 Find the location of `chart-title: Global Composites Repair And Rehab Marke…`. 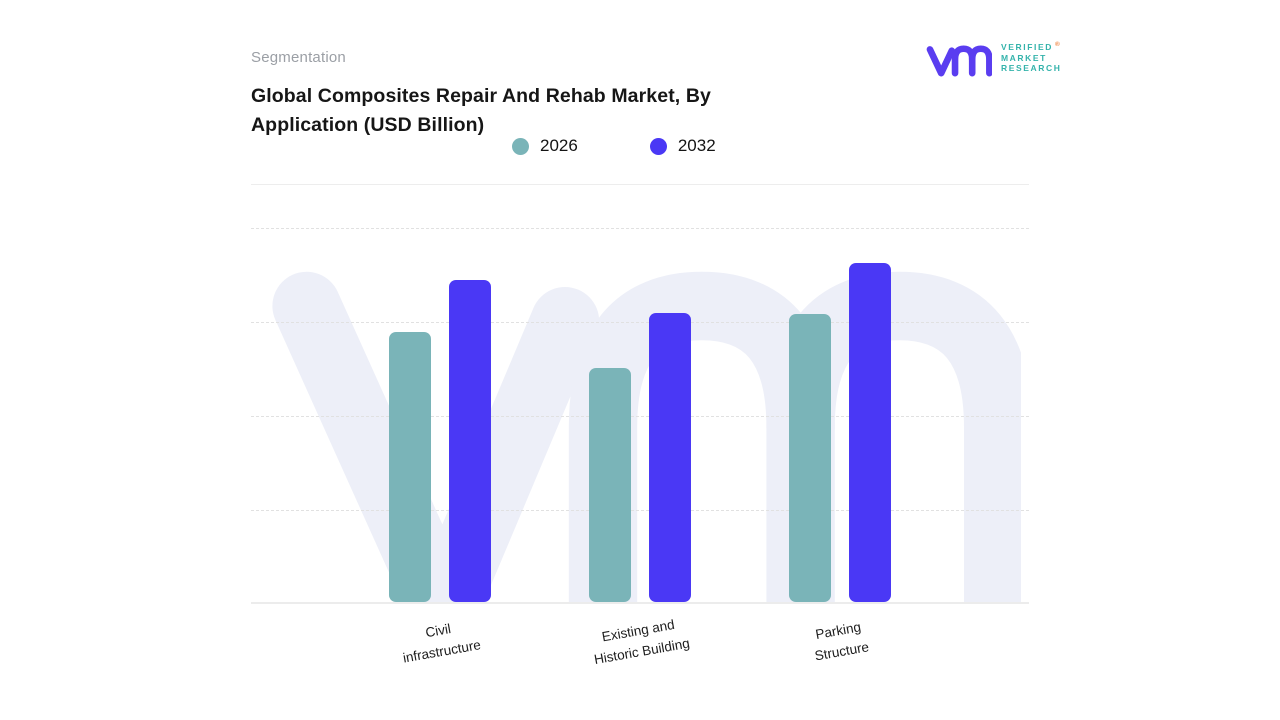

chart-title: Global Composites Repair And Rehab Marke… is located at coordinates (481, 110).